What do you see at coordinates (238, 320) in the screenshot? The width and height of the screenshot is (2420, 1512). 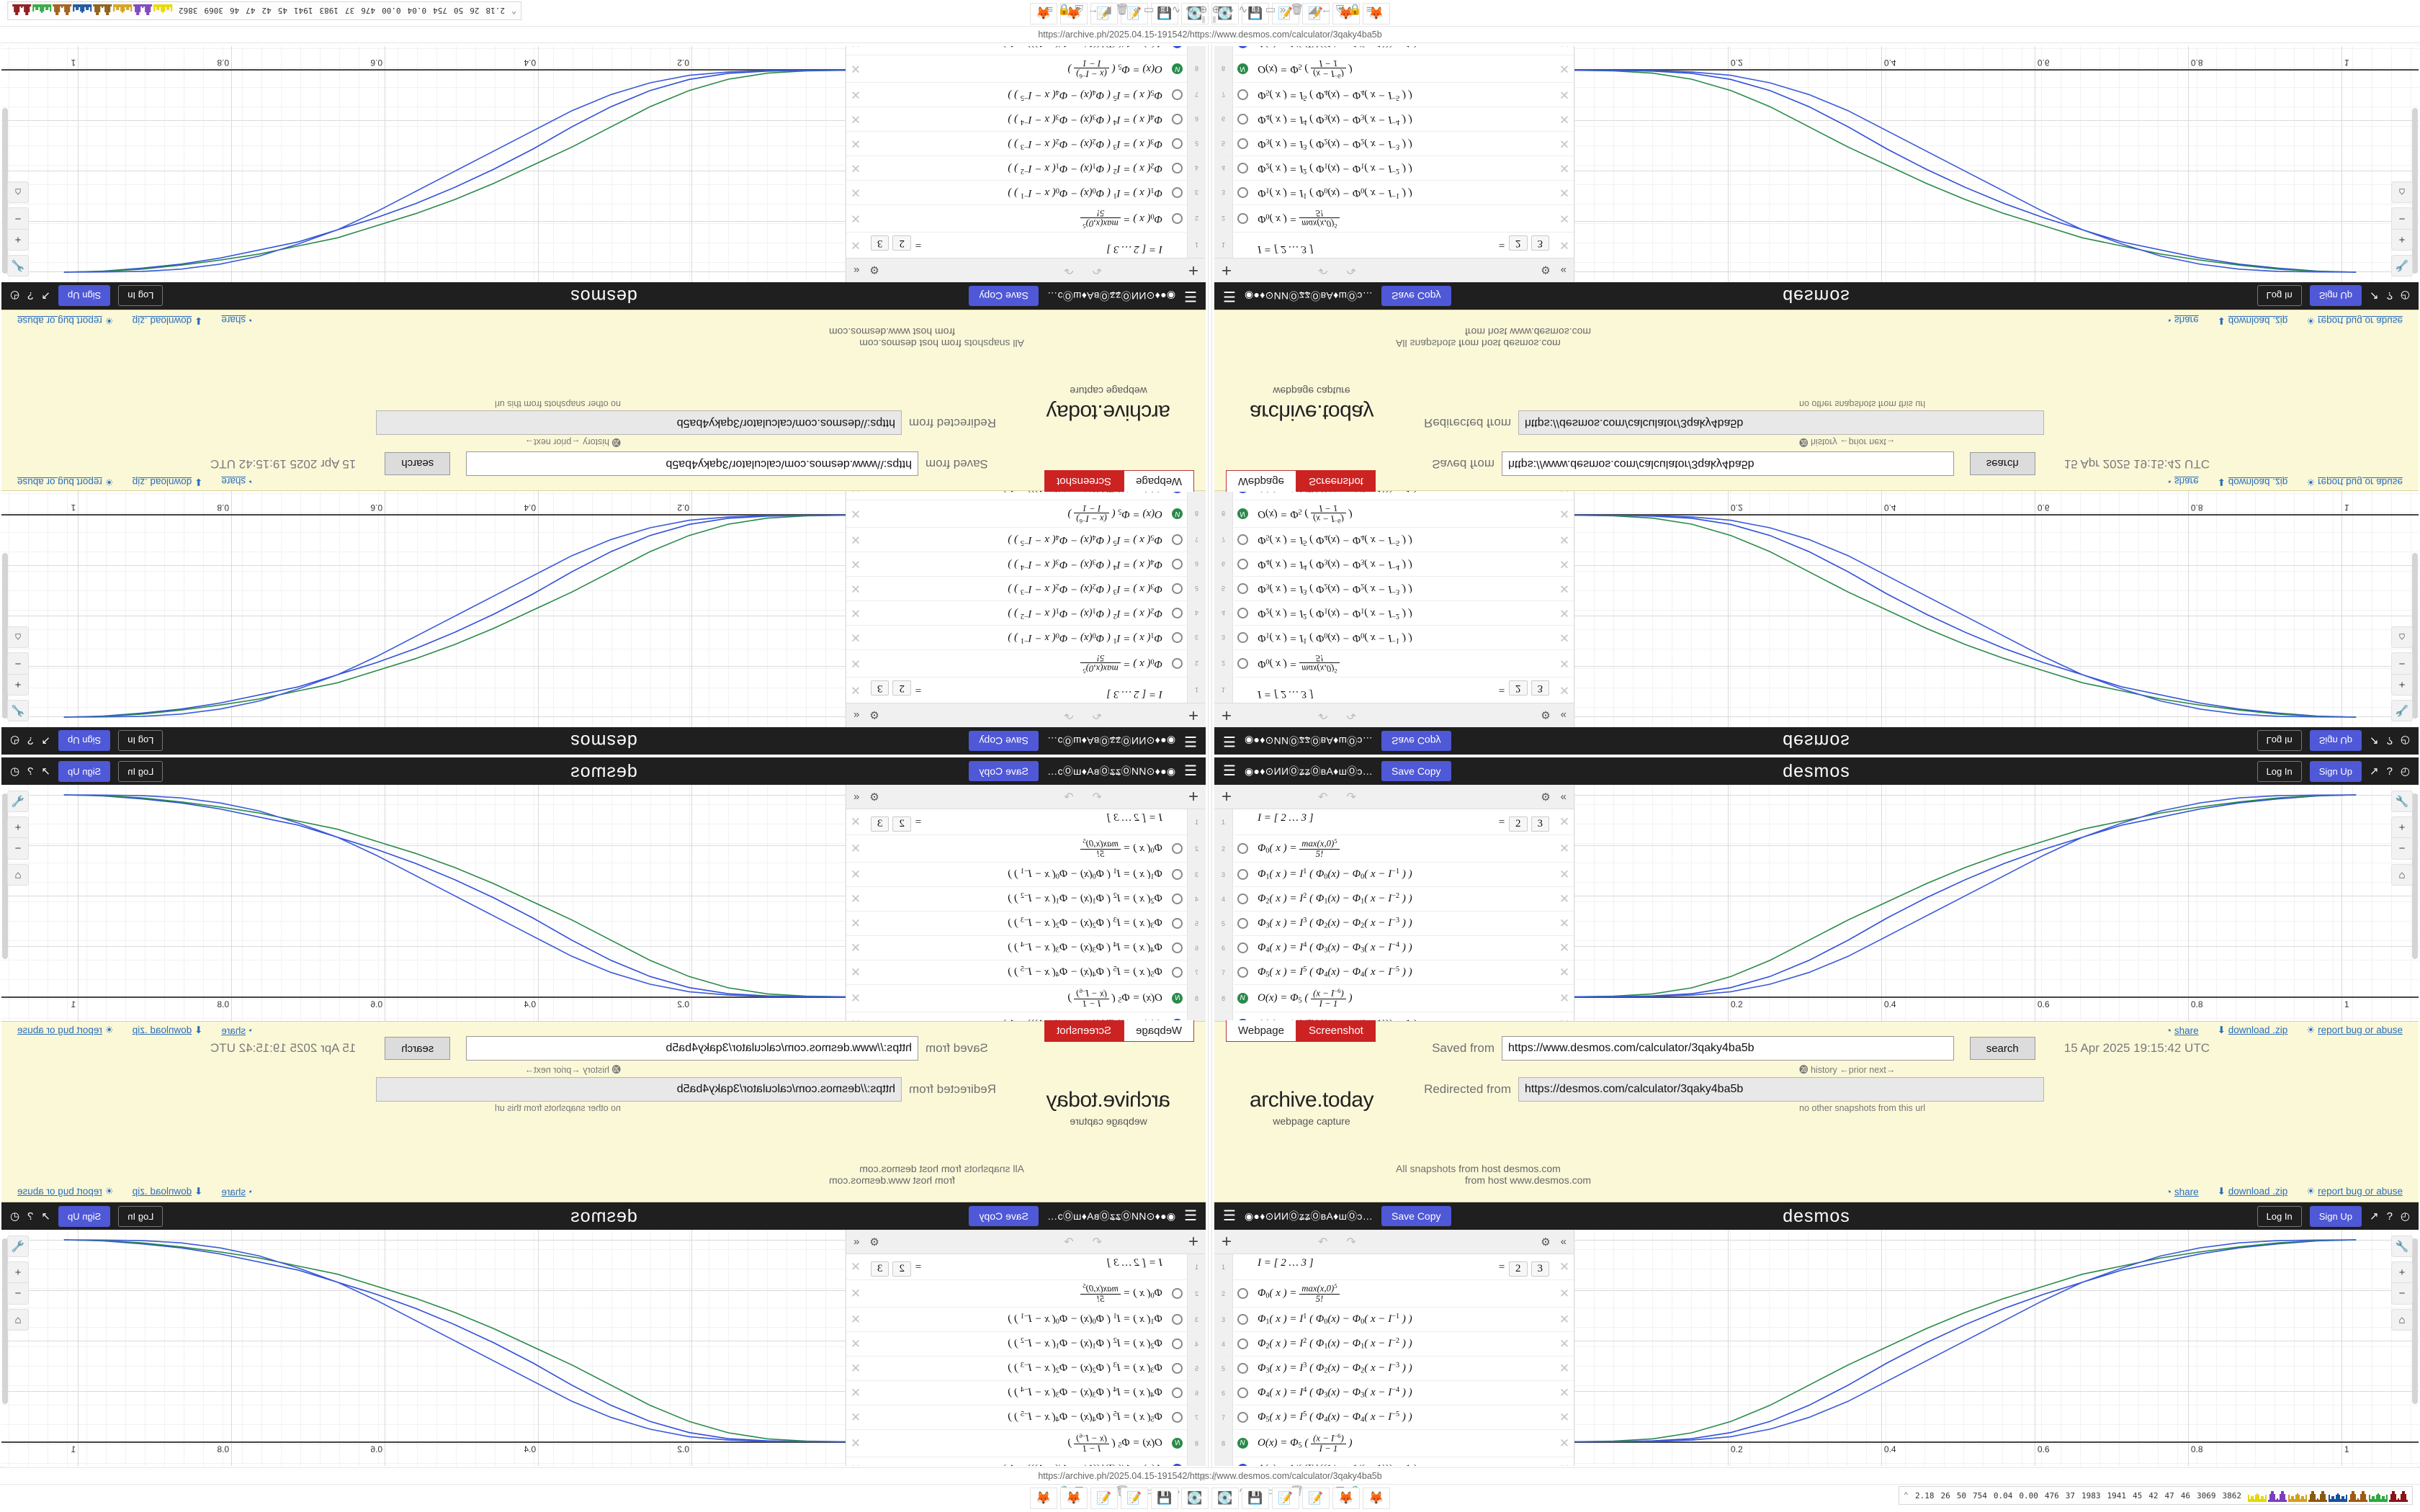 I see `share-link-bottom: ◔ share` at bounding box center [238, 320].